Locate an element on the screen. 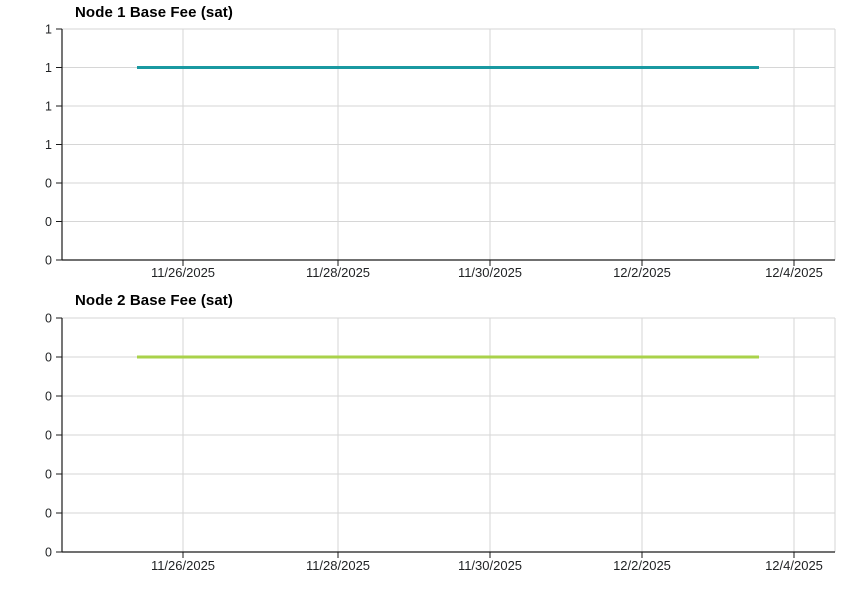 This screenshot has width=860, height=600. chart-title-node-2-base-fee: Node 2 Base Fee (sat) is located at coordinates (154, 300).